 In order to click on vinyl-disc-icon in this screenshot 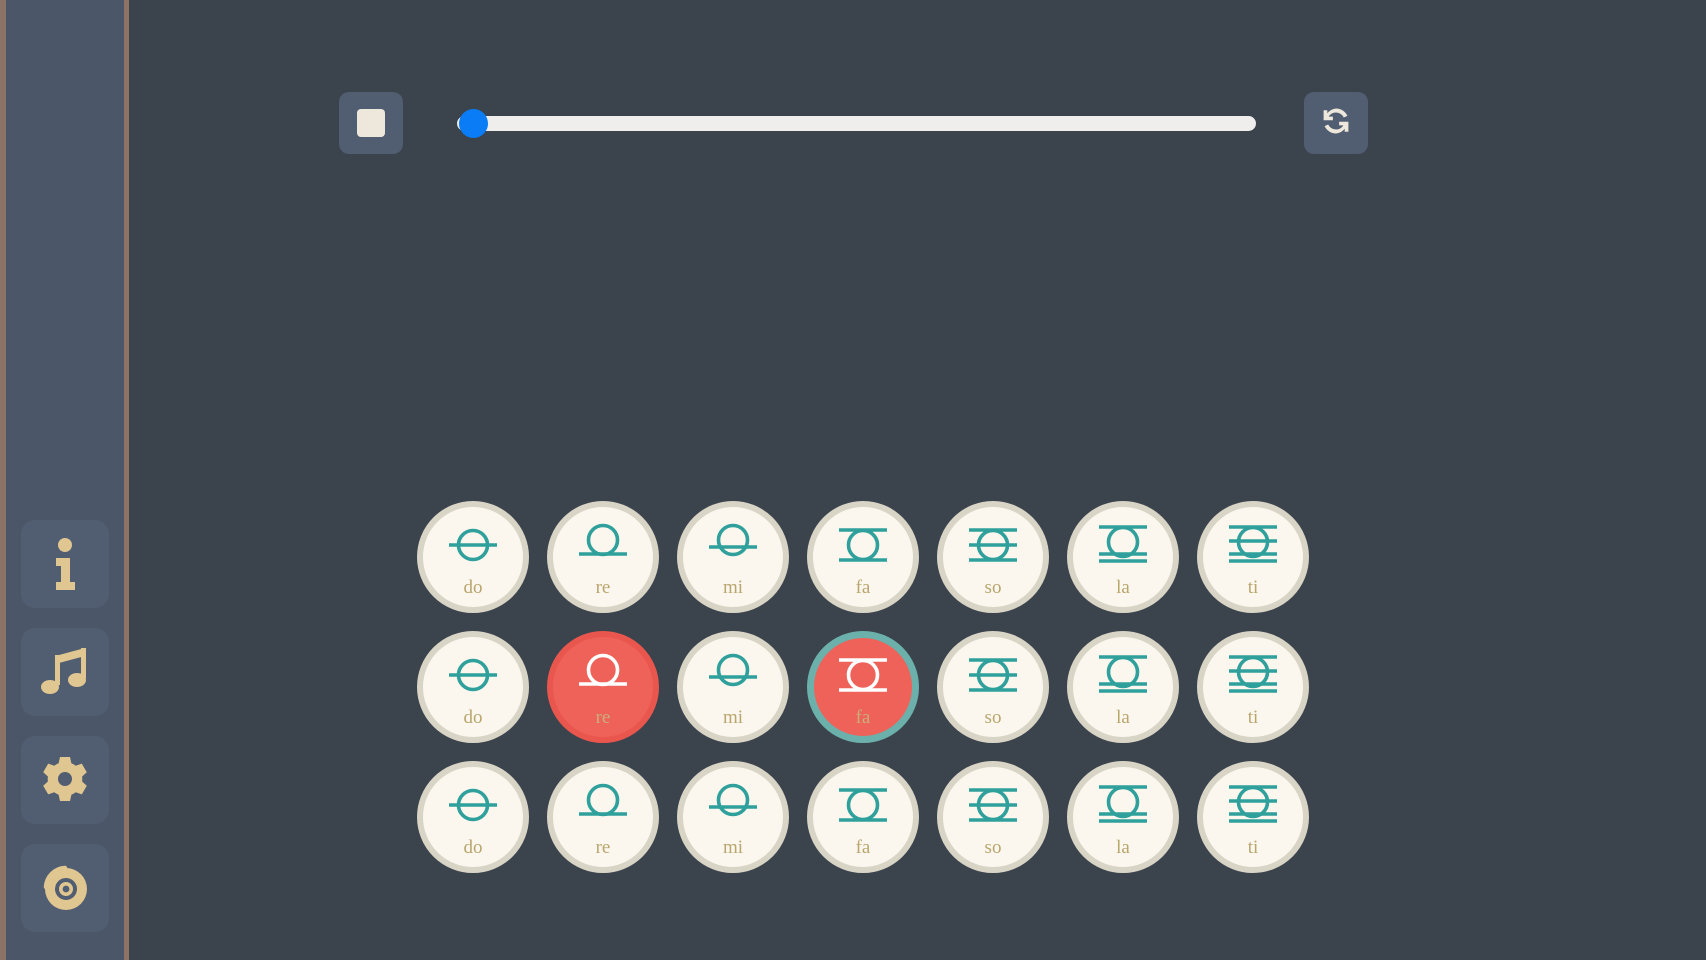, I will do `click(65, 888)`.